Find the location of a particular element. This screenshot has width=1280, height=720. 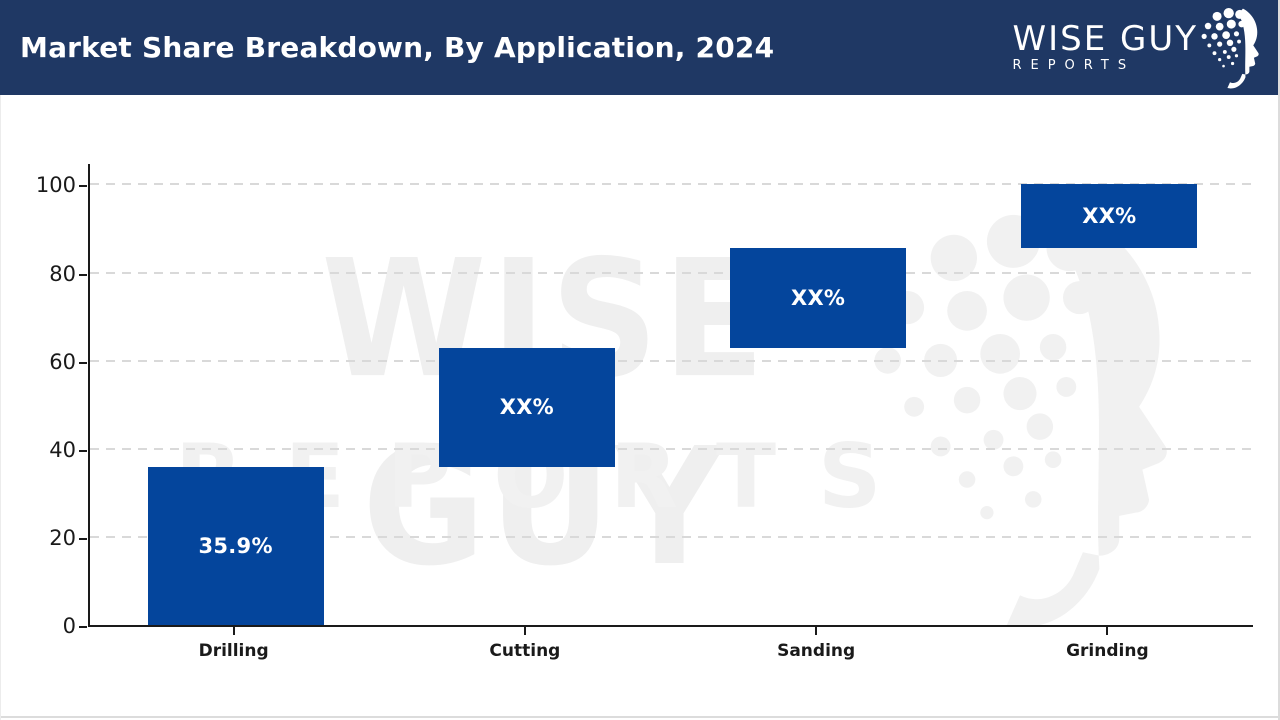

frame-left-divider is located at coordinates (0, 407).